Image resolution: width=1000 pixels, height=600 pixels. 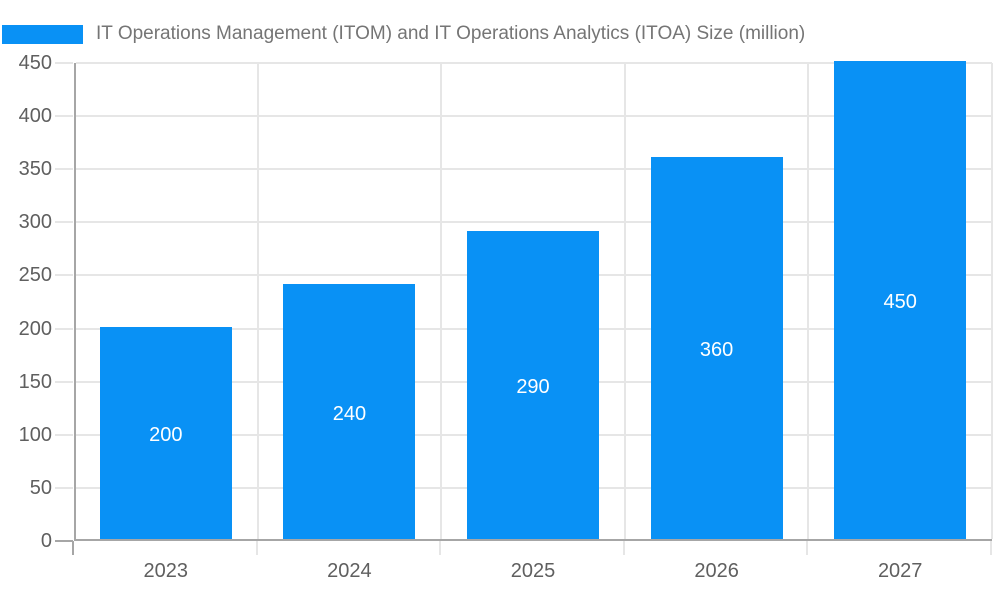 I want to click on bar-2026, so click(x=716, y=347).